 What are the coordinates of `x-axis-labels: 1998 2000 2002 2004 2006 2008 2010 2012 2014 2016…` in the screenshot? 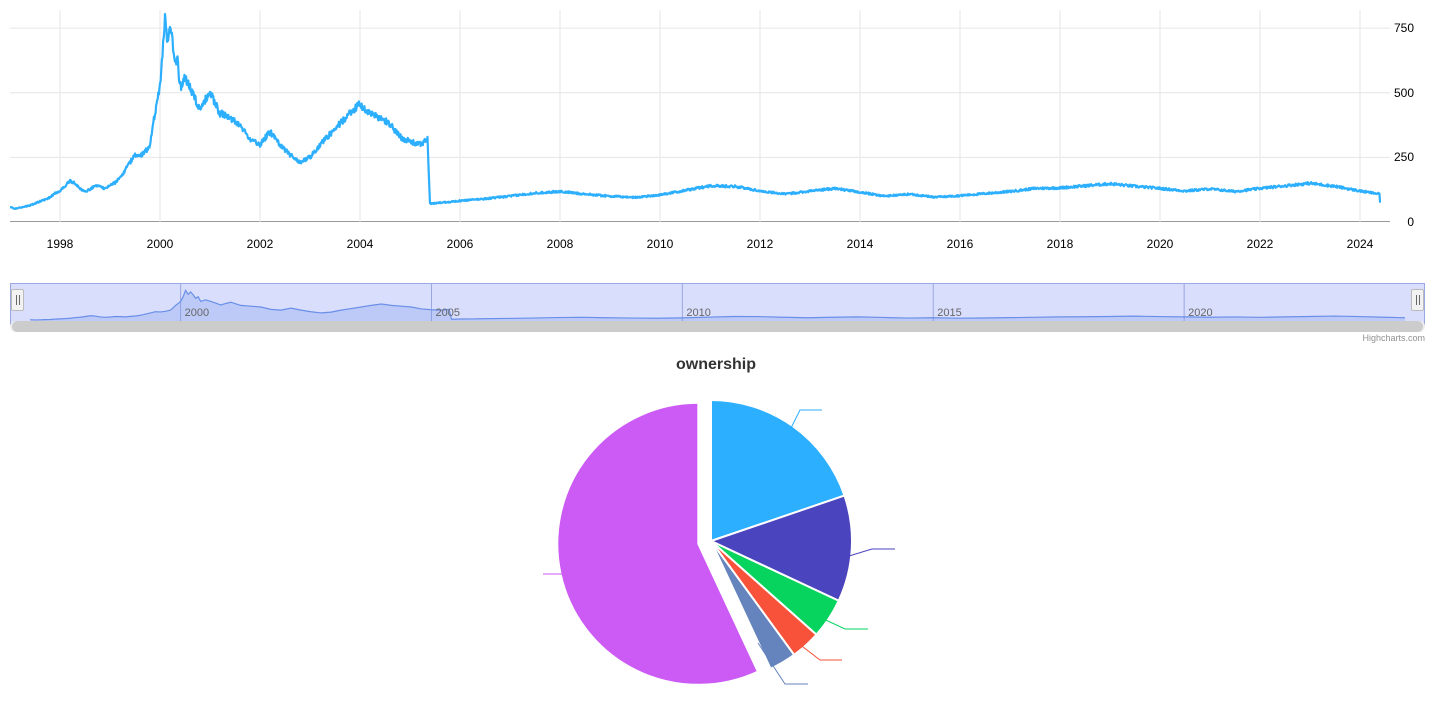 It's located at (700, 242).